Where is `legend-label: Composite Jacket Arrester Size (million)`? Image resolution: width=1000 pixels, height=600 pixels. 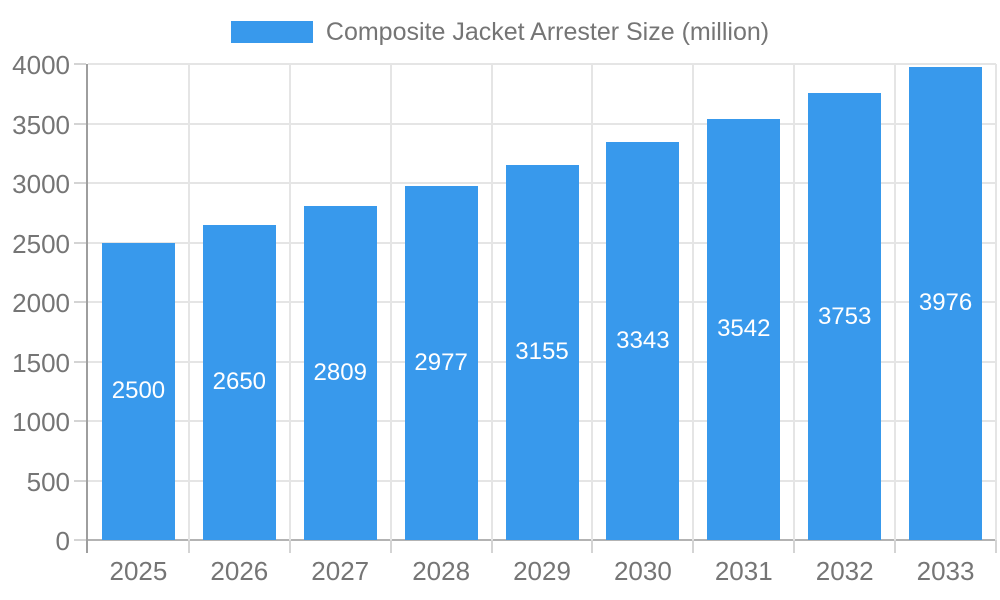
legend-label: Composite Jacket Arrester Size (million) is located at coordinates (547, 31).